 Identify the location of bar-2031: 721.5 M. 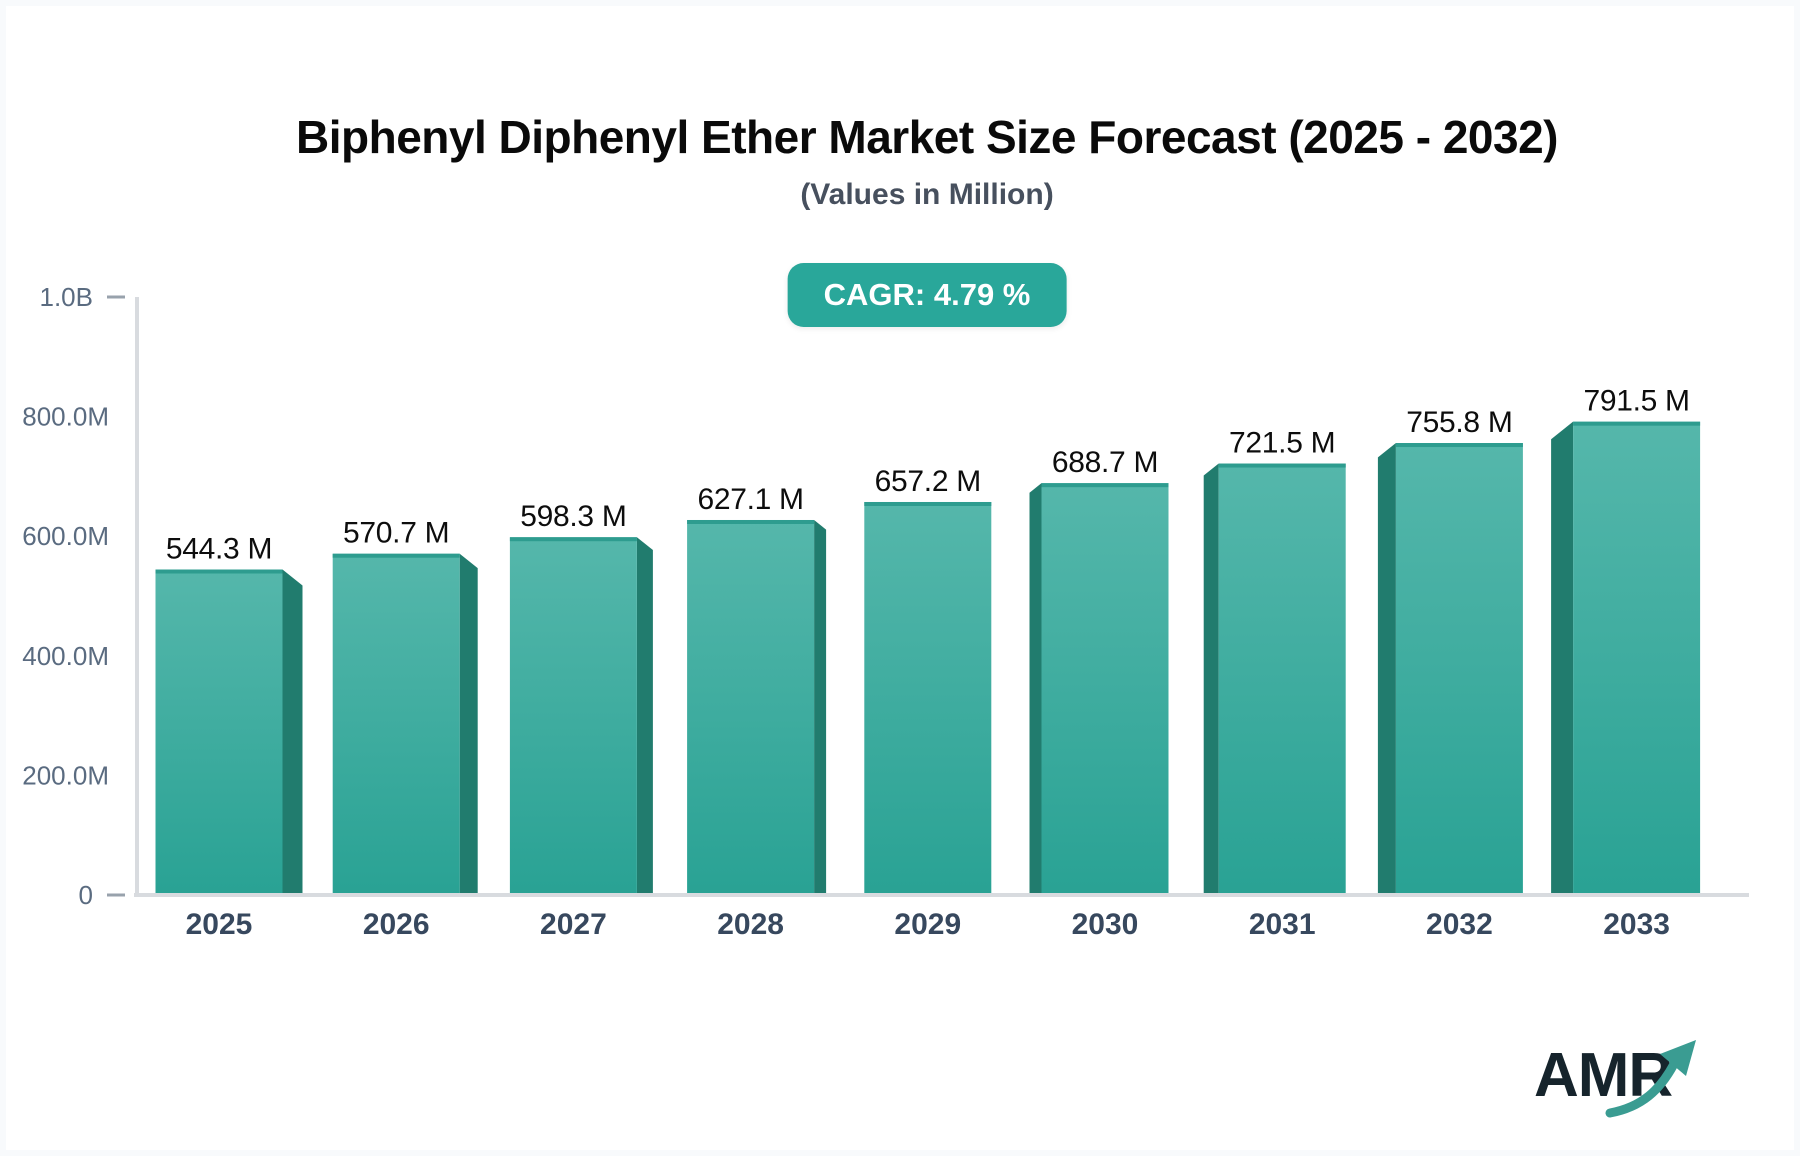
(1274, 661).